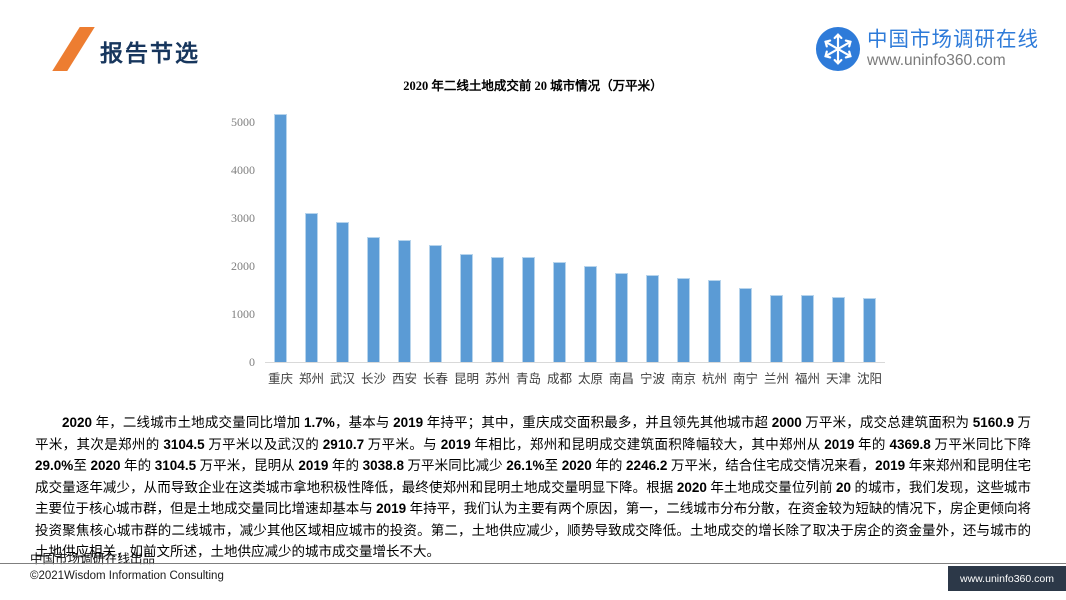  Describe the element at coordinates (252, 362) in the screenshot. I see `y-axis-tick: 0` at that location.